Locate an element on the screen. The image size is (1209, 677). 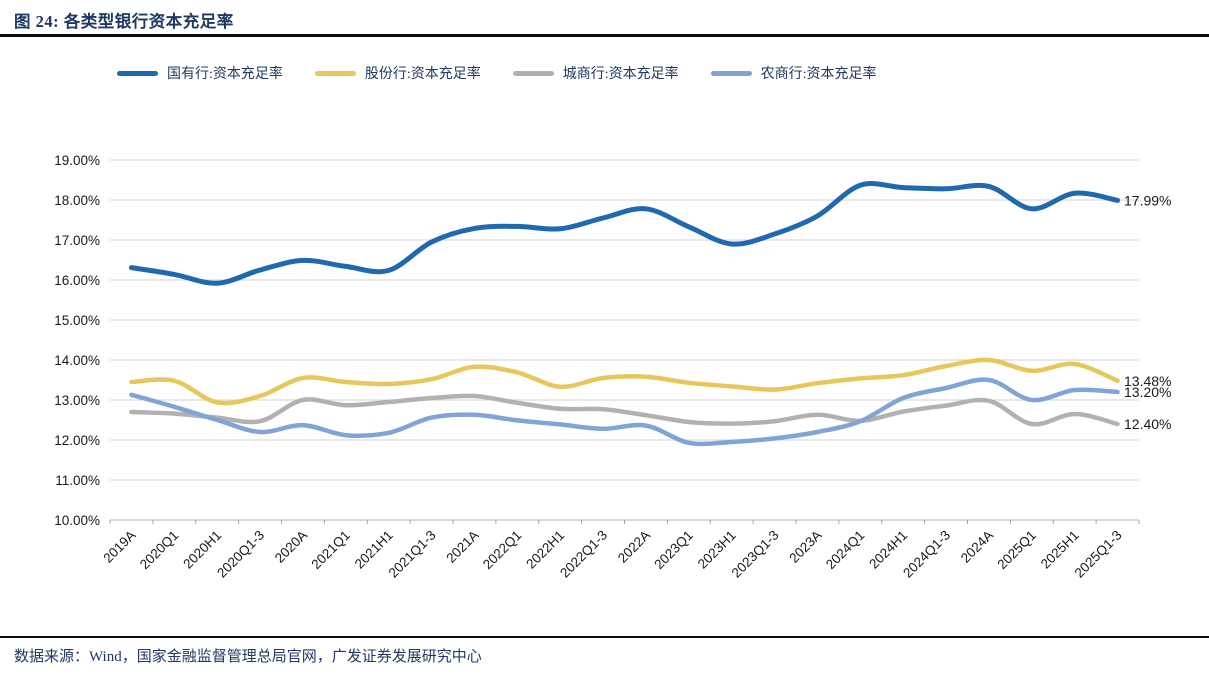
legend-item-gufenhang: 股份行:资本充足率 is located at coordinates (397, 73).